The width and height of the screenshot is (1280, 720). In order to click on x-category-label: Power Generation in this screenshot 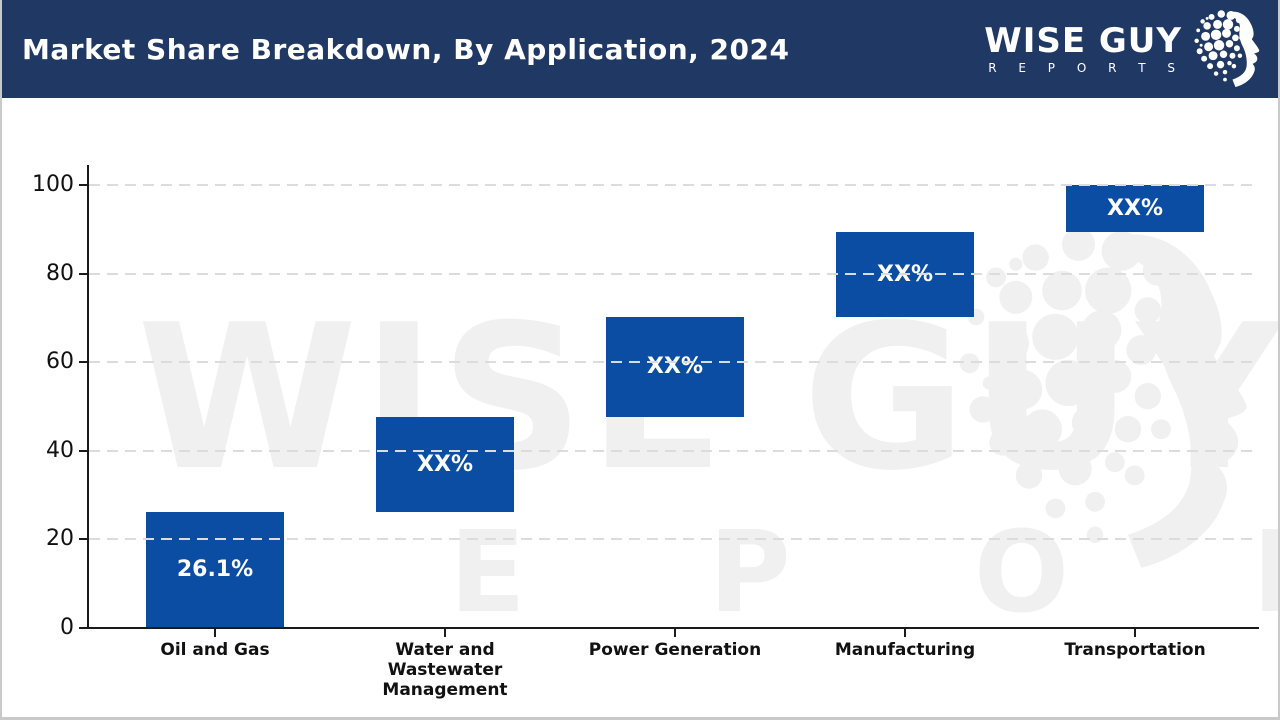, I will do `click(675, 650)`.